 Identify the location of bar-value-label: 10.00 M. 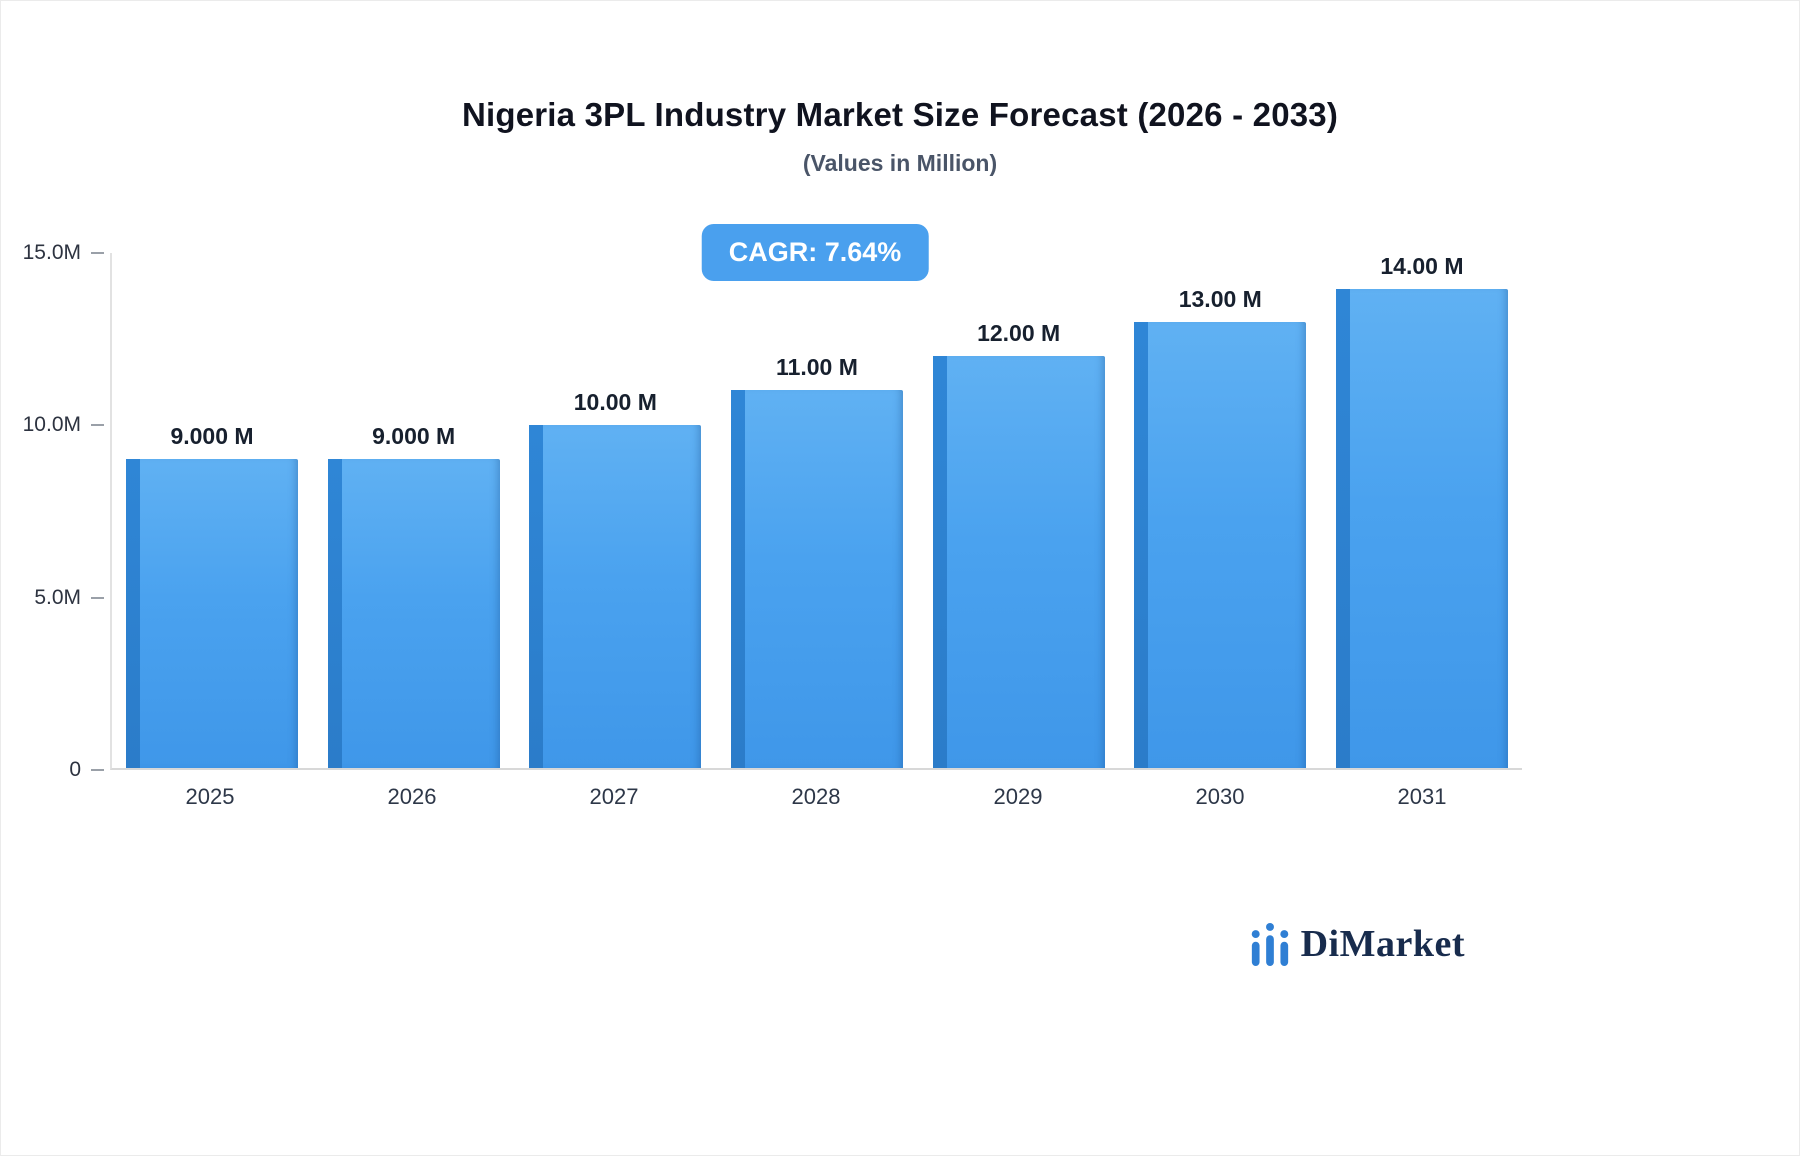
(615, 401).